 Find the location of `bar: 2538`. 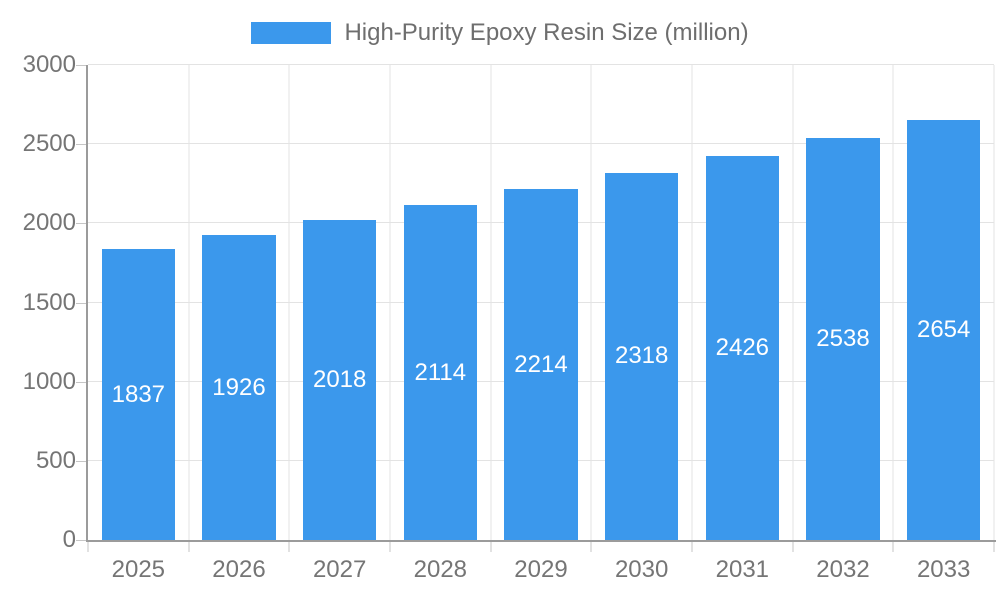

bar: 2538 is located at coordinates (843, 339).